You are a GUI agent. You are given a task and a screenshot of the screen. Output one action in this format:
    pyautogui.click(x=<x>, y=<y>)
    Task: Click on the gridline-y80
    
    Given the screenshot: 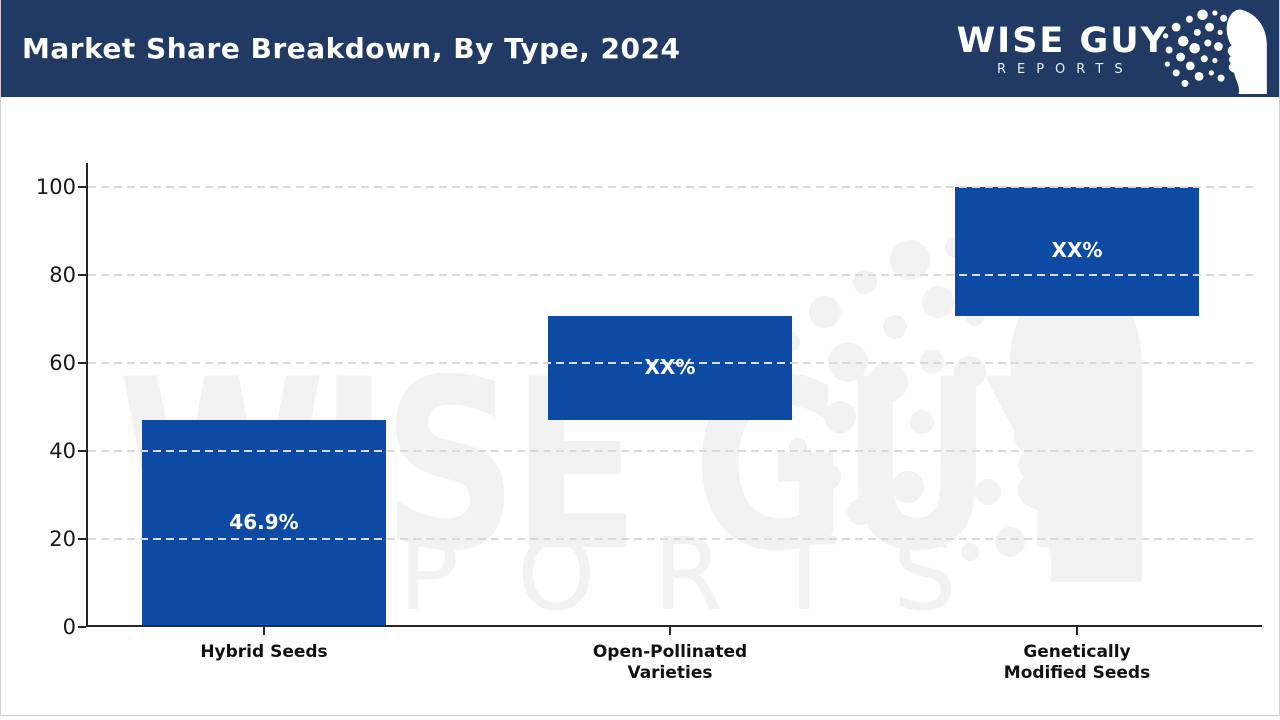 What is the action you would take?
    pyautogui.click(x=673, y=274)
    